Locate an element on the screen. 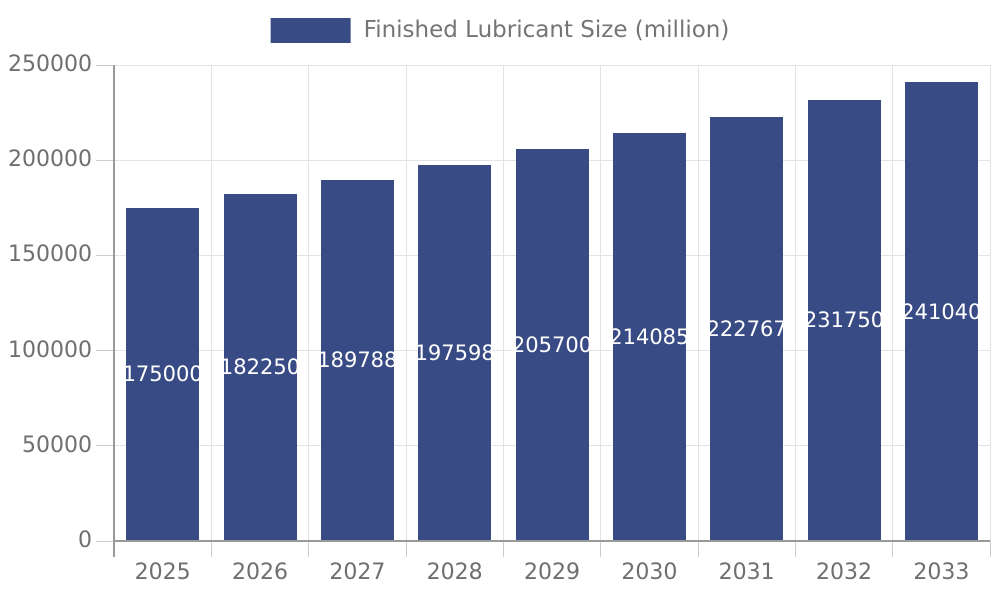 The width and height of the screenshot is (1000, 600). bar-value-label: 214085 is located at coordinates (649, 337).